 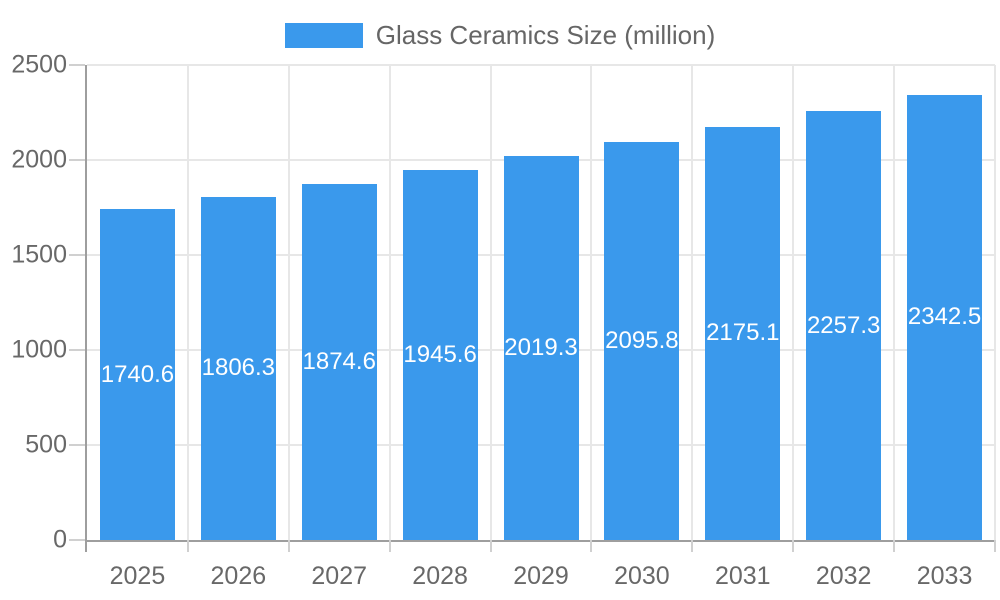 What do you see at coordinates (541, 65) in the screenshot?
I see `gridline-horizontal` at bounding box center [541, 65].